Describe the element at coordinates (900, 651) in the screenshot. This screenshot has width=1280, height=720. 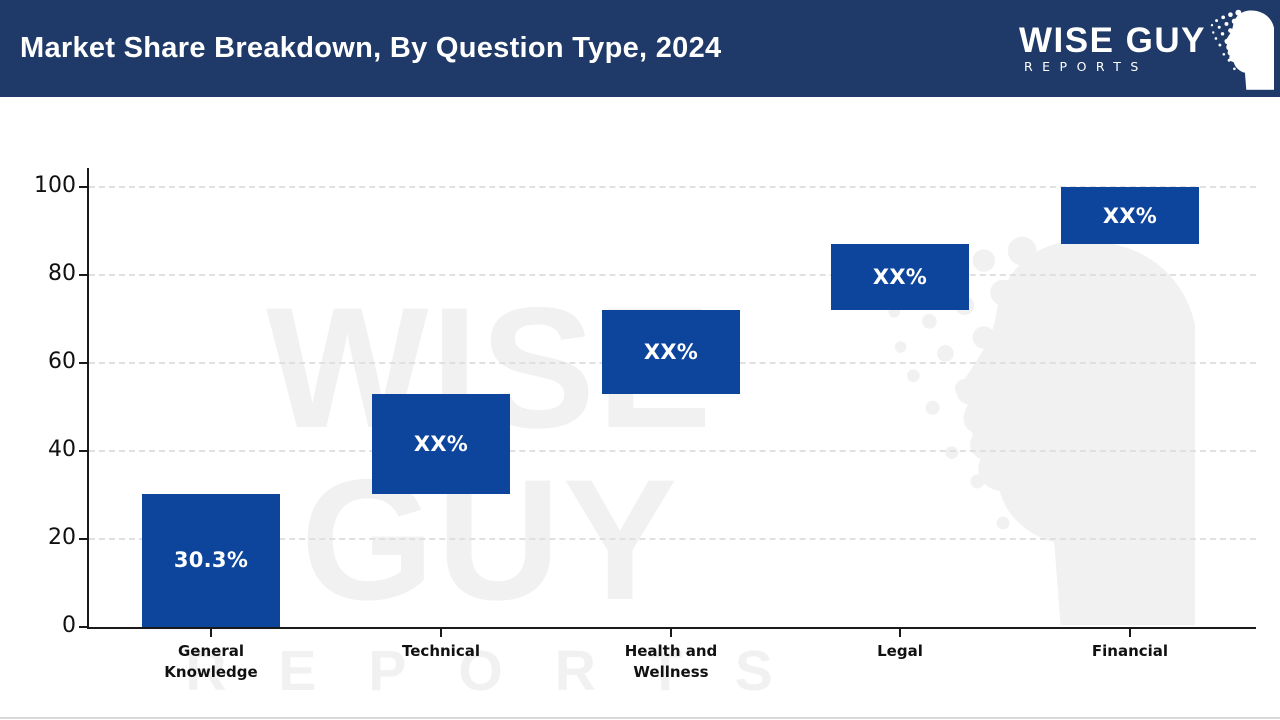
I see `x-category-label: Legal` at that location.